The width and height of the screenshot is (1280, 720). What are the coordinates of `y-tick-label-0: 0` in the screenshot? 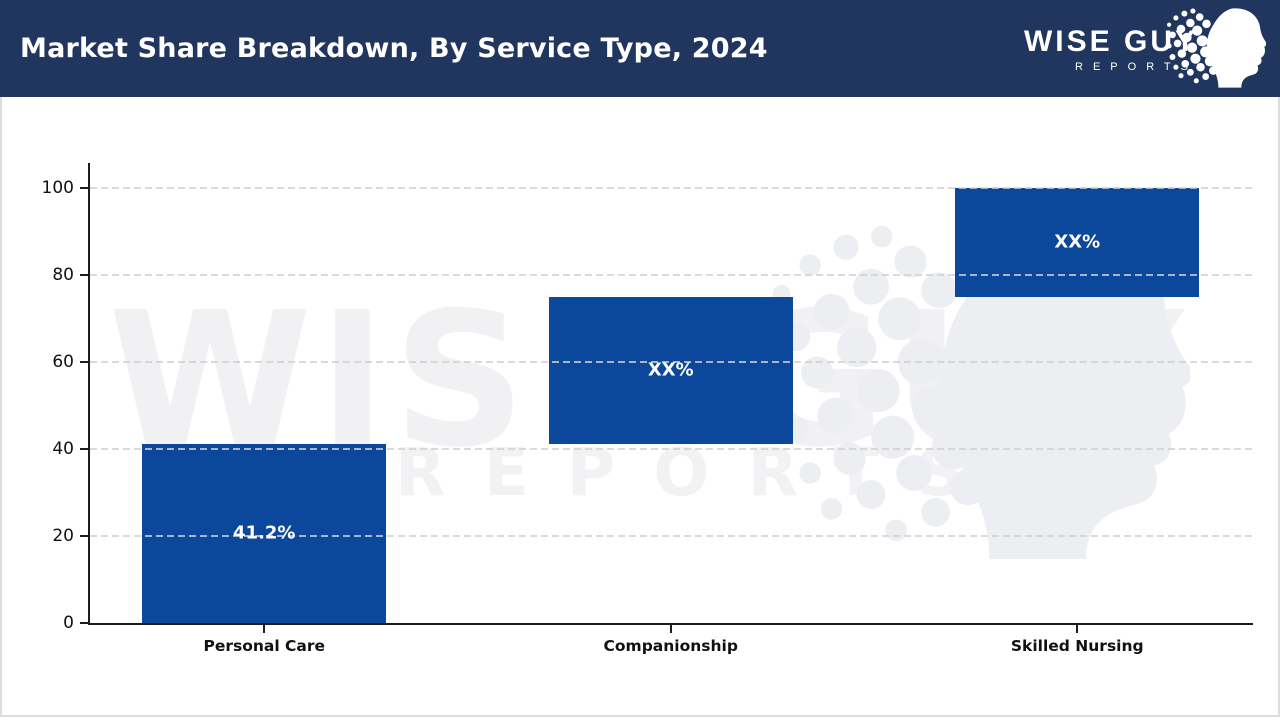 It's located at (68, 623).